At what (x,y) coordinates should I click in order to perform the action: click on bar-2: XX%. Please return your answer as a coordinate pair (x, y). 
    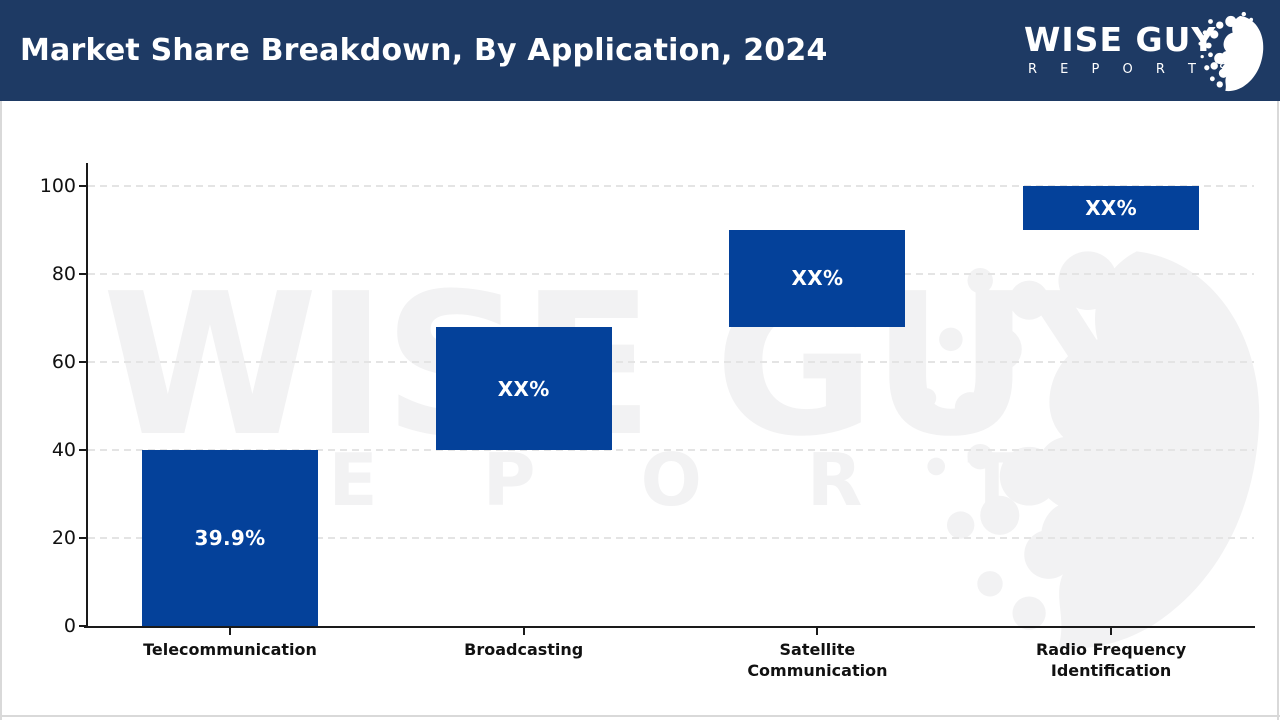
    Looking at the image, I should click on (817, 278).